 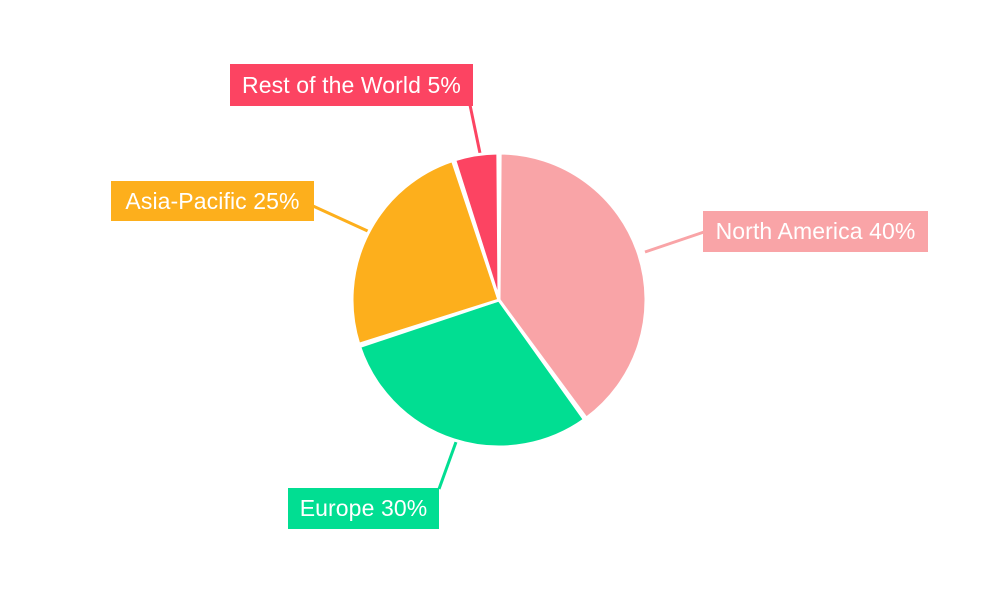 What do you see at coordinates (477, 226) in the screenshot?
I see `pie-slice-rest-of-the-world` at bounding box center [477, 226].